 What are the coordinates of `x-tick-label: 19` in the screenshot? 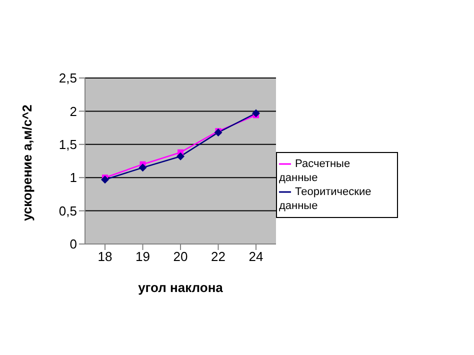 It's located at (143, 256).